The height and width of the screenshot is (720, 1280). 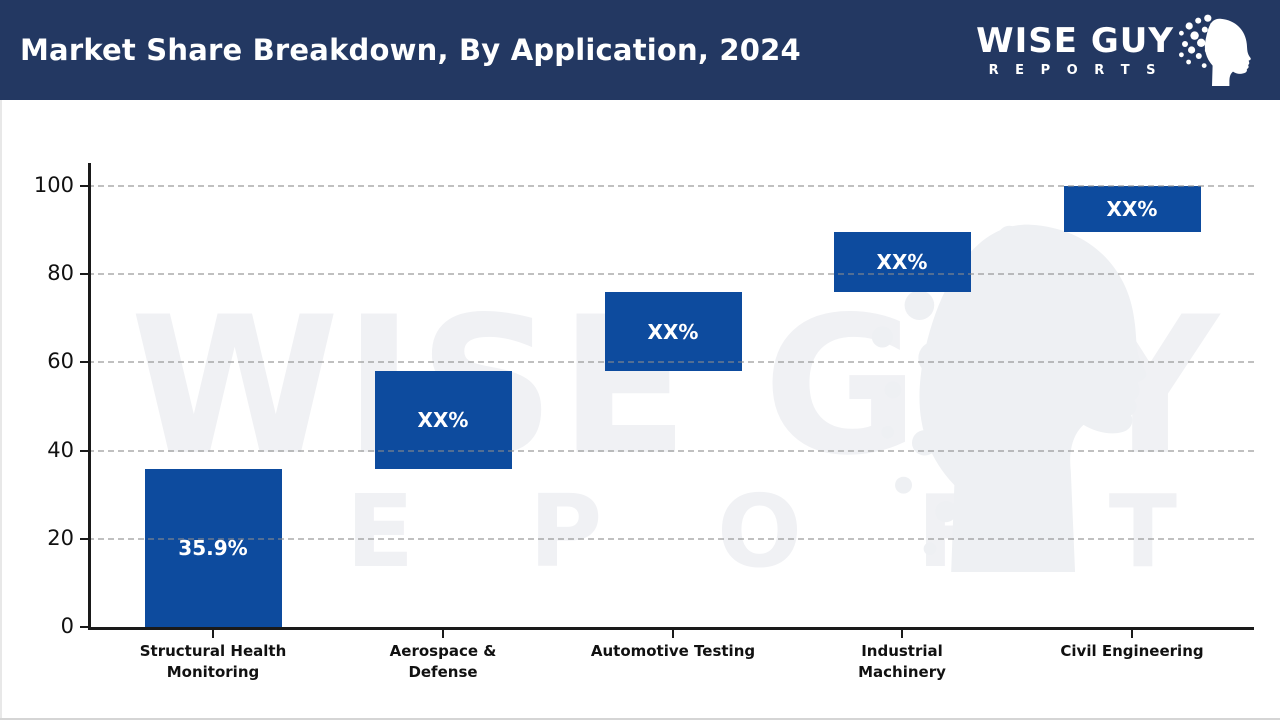 I want to click on x-axis-line, so click(x=671, y=628).